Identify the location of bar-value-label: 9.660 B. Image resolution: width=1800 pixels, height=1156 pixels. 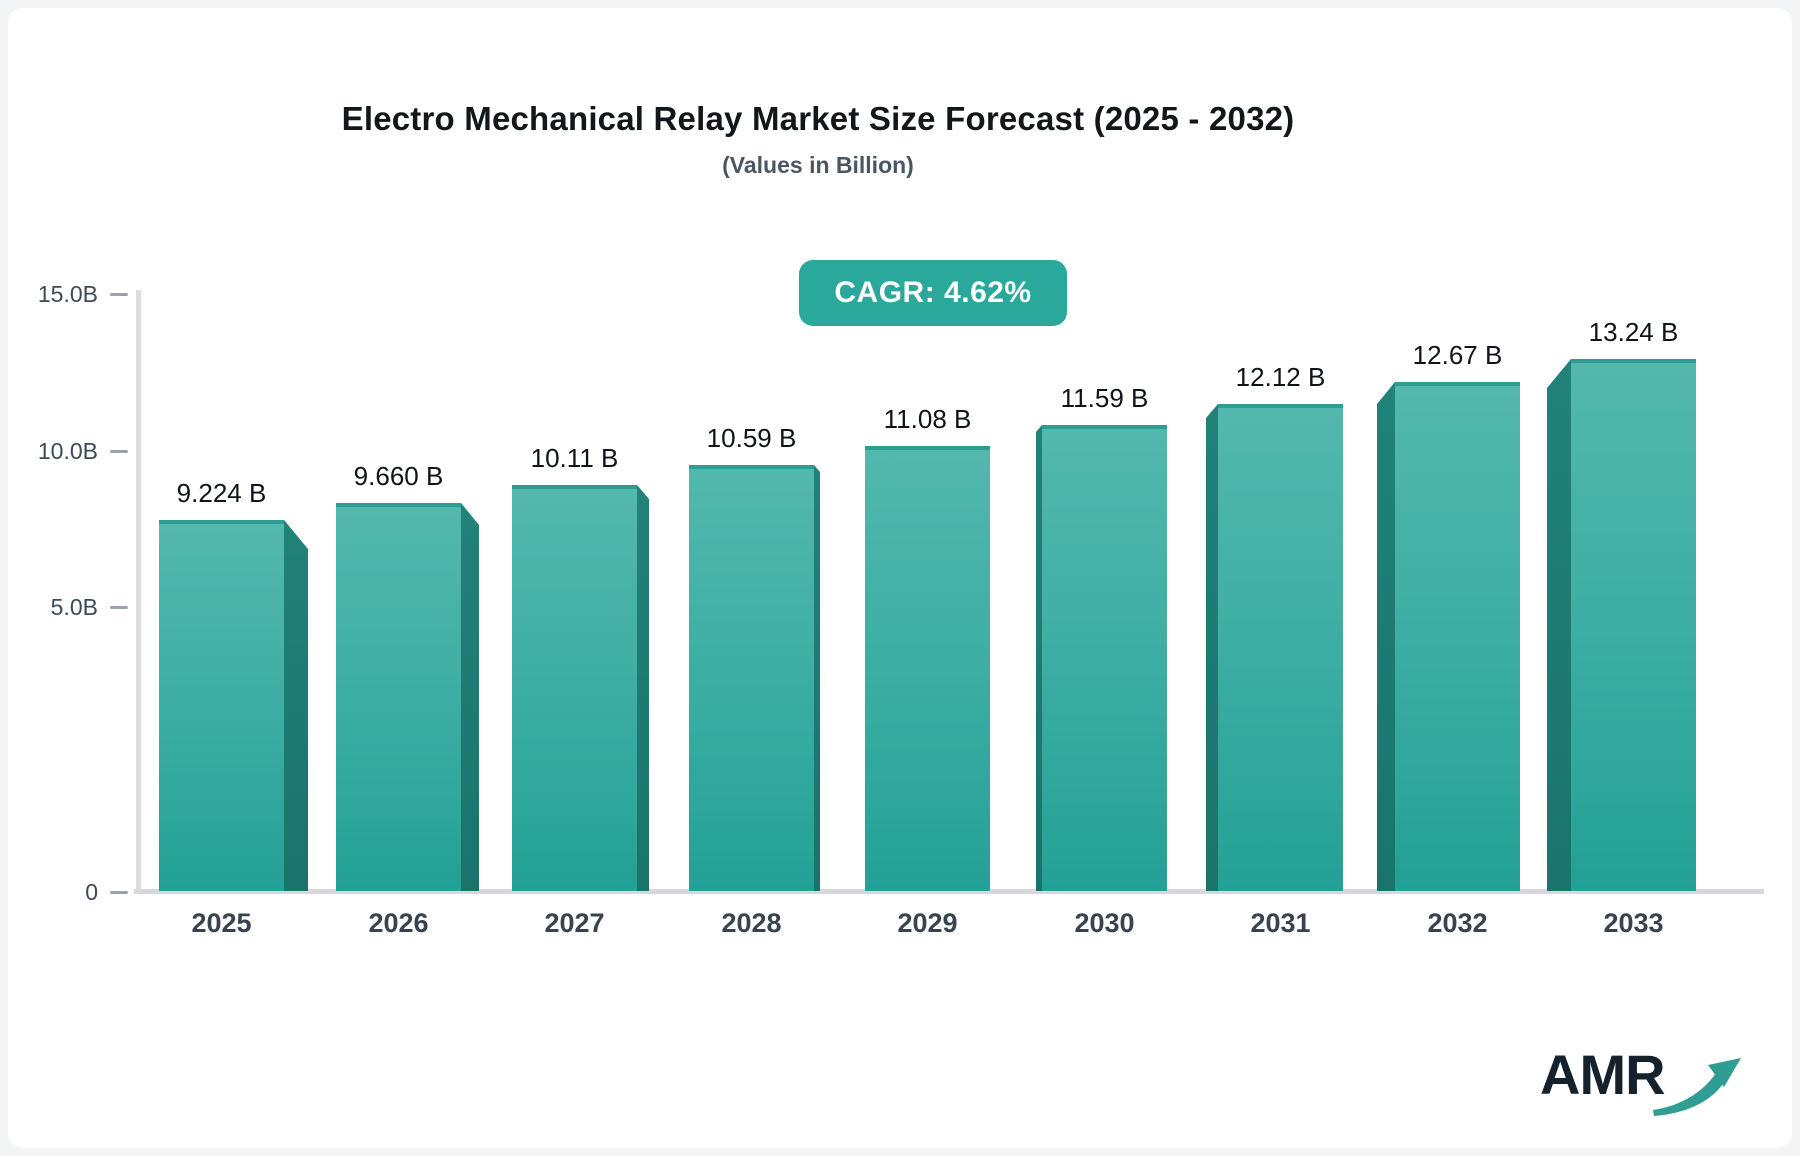
(398, 476).